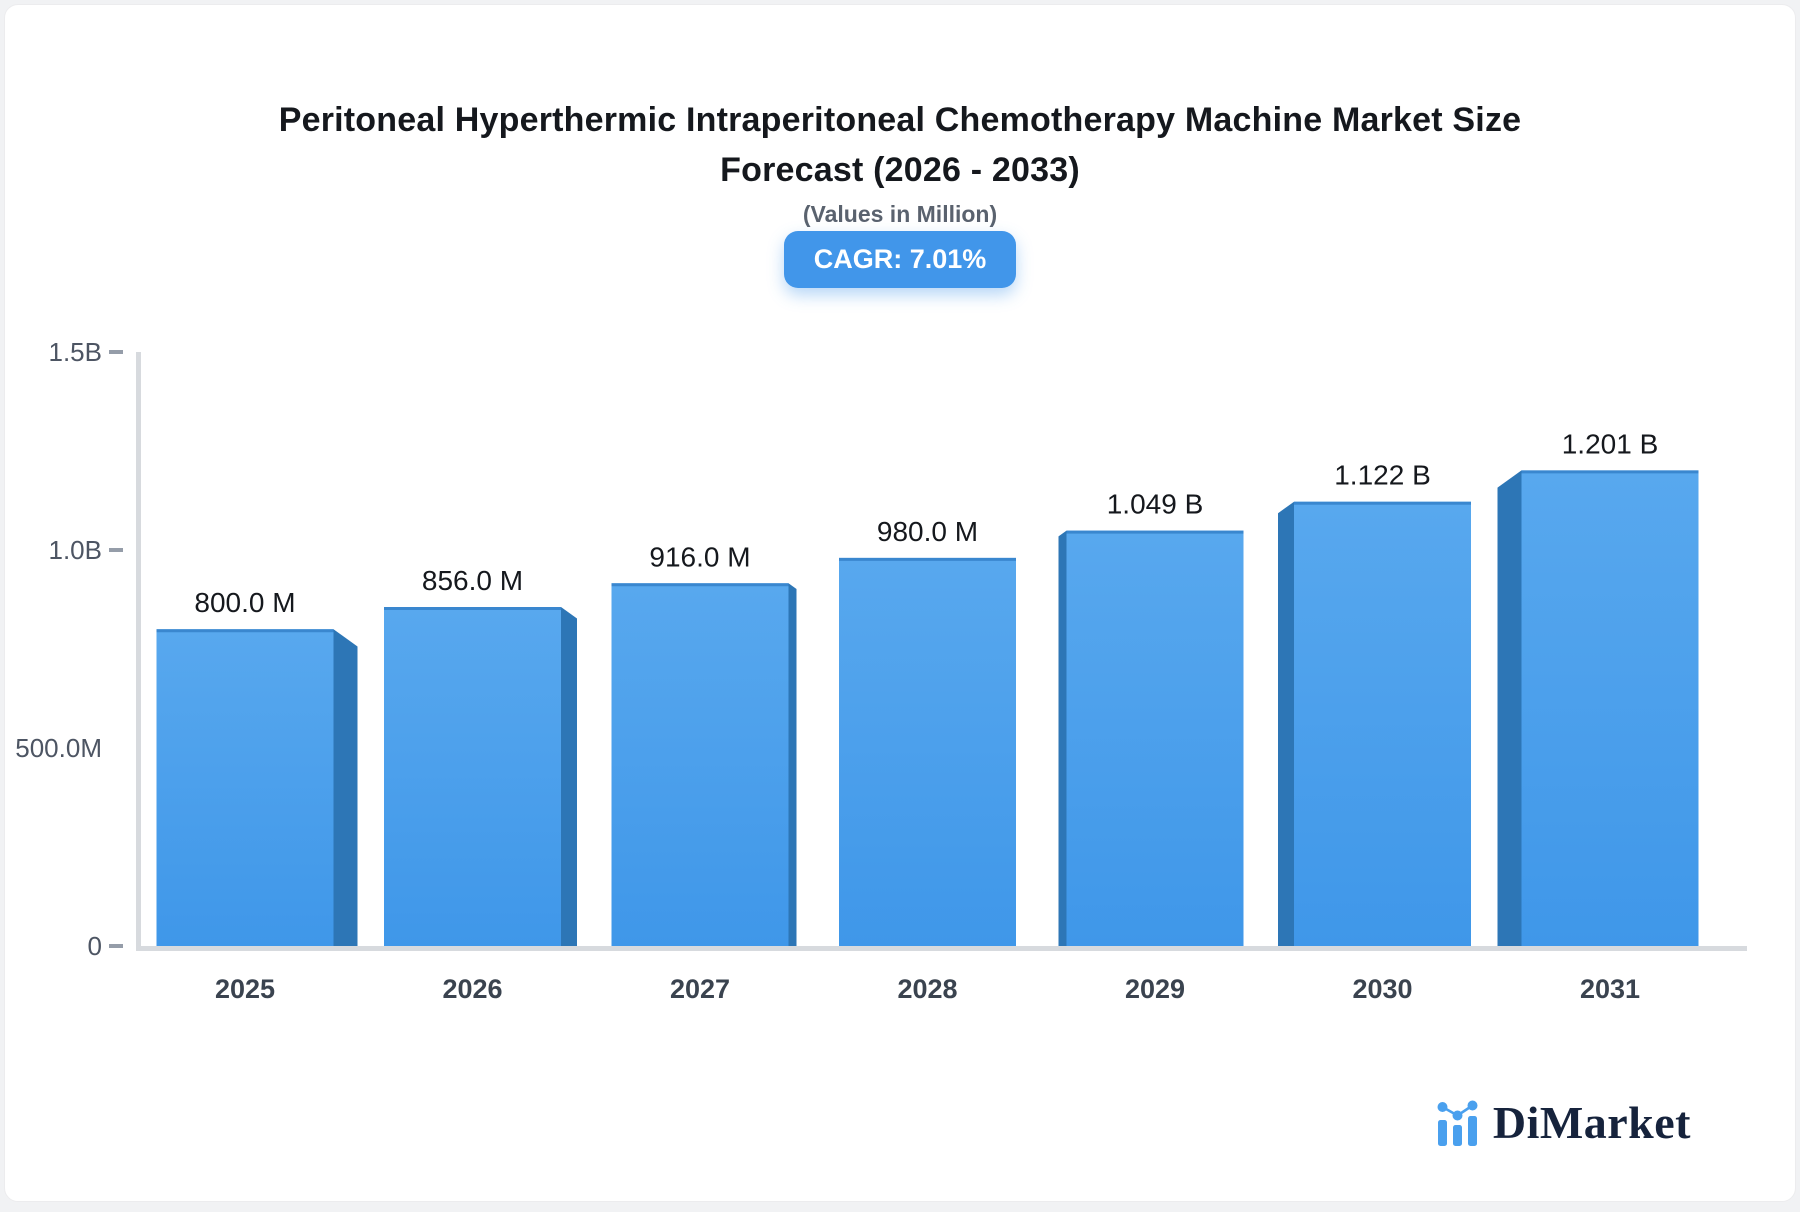  I want to click on x-axis-category-label: 2025, so click(245, 989).